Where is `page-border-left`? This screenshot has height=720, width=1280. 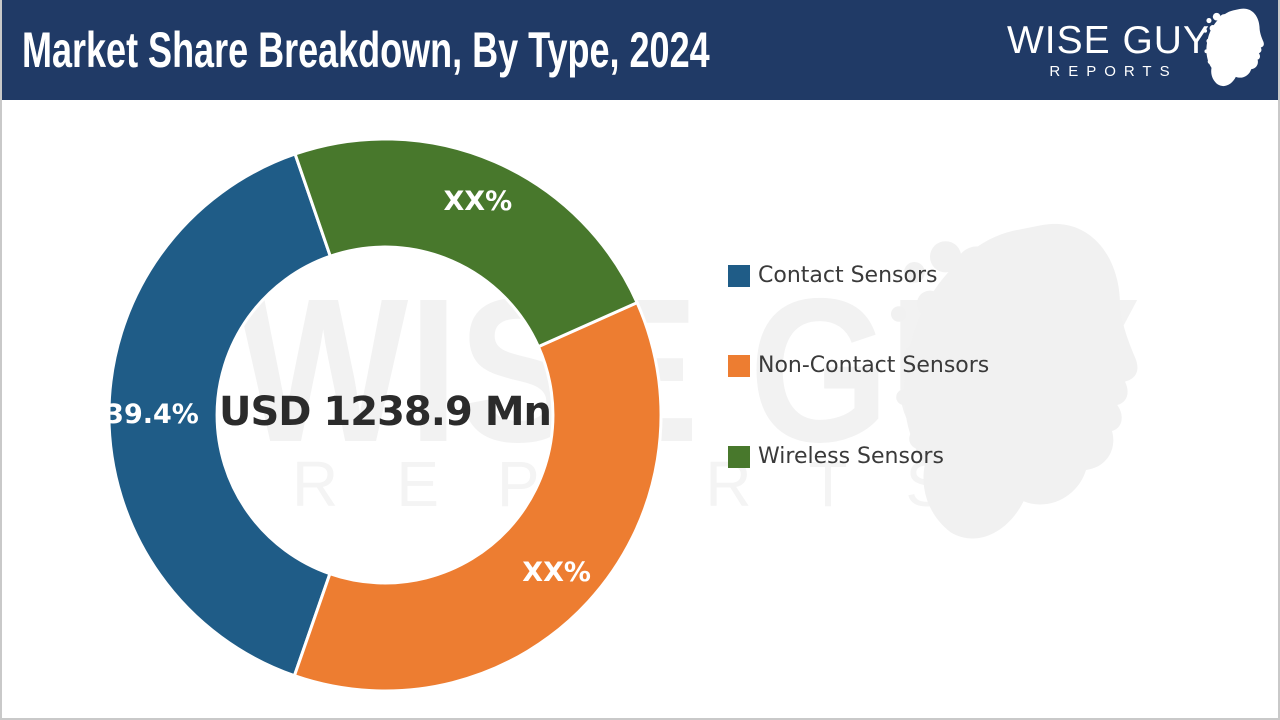
page-border-left is located at coordinates (1, 360).